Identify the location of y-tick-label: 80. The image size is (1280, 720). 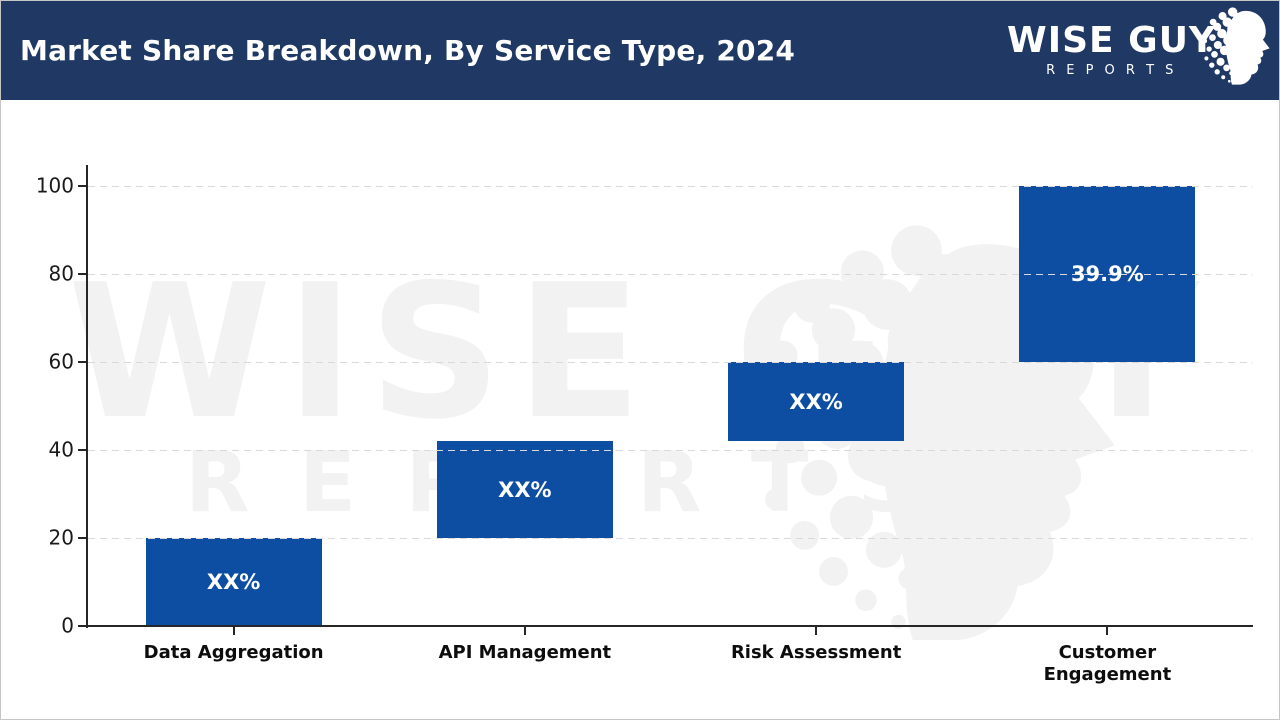
(61, 273).